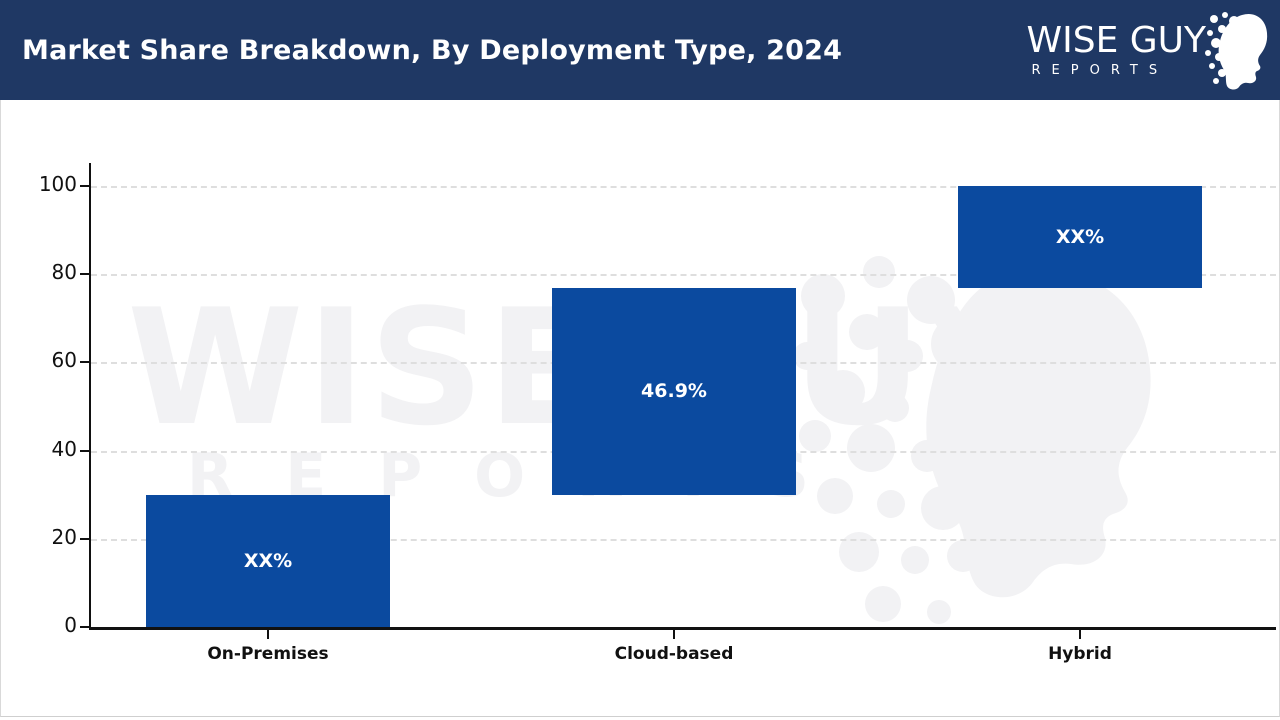 This screenshot has width=1280, height=720. I want to click on bar-on-premises: XX%, so click(268, 560).